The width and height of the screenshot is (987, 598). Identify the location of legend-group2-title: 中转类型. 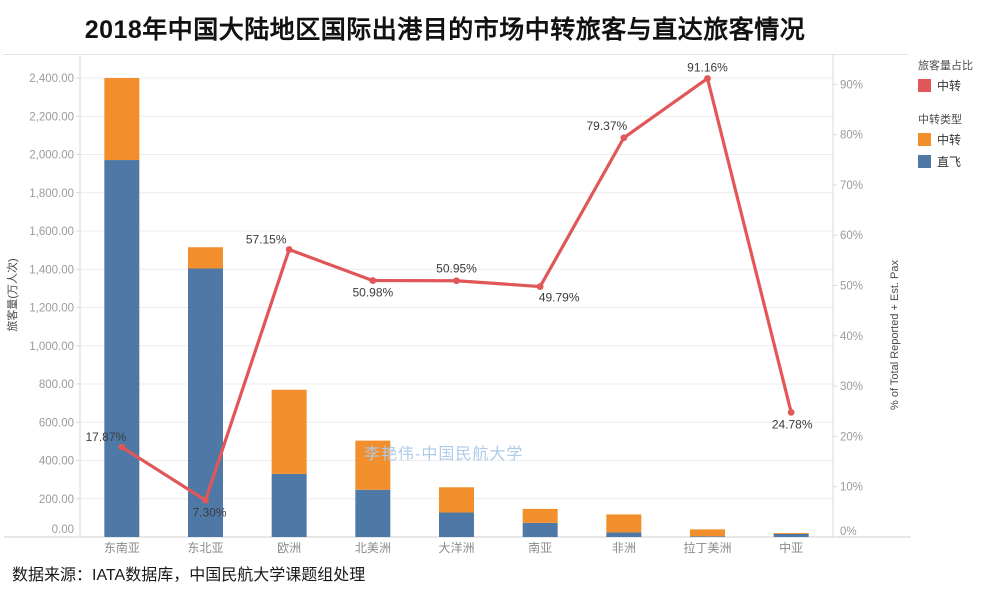
(940, 120).